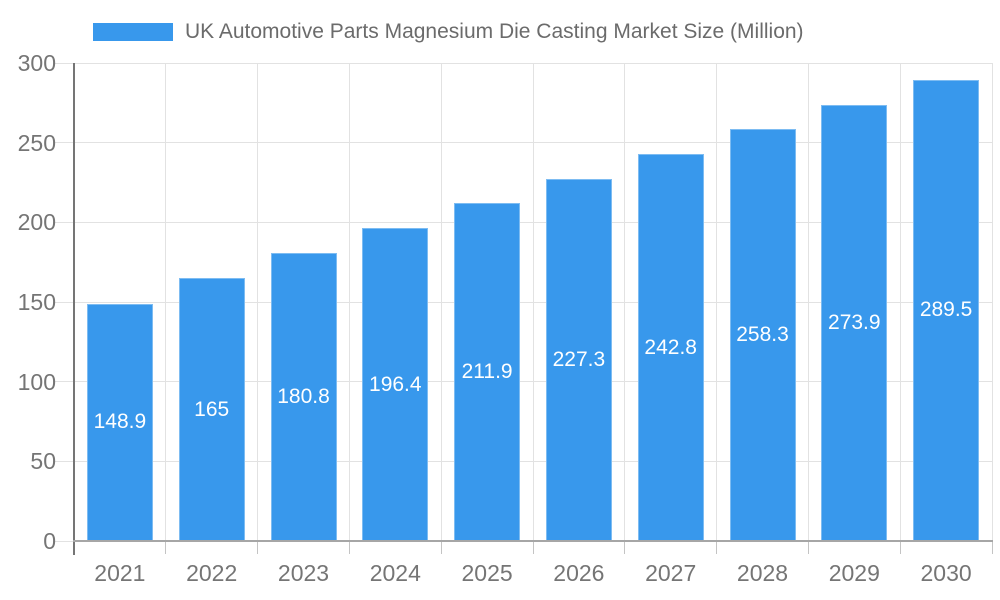 Image resolution: width=1000 pixels, height=600 pixels. Describe the element at coordinates (36, 302) in the screenshot. I see `y-axis-label: 150` at that location.